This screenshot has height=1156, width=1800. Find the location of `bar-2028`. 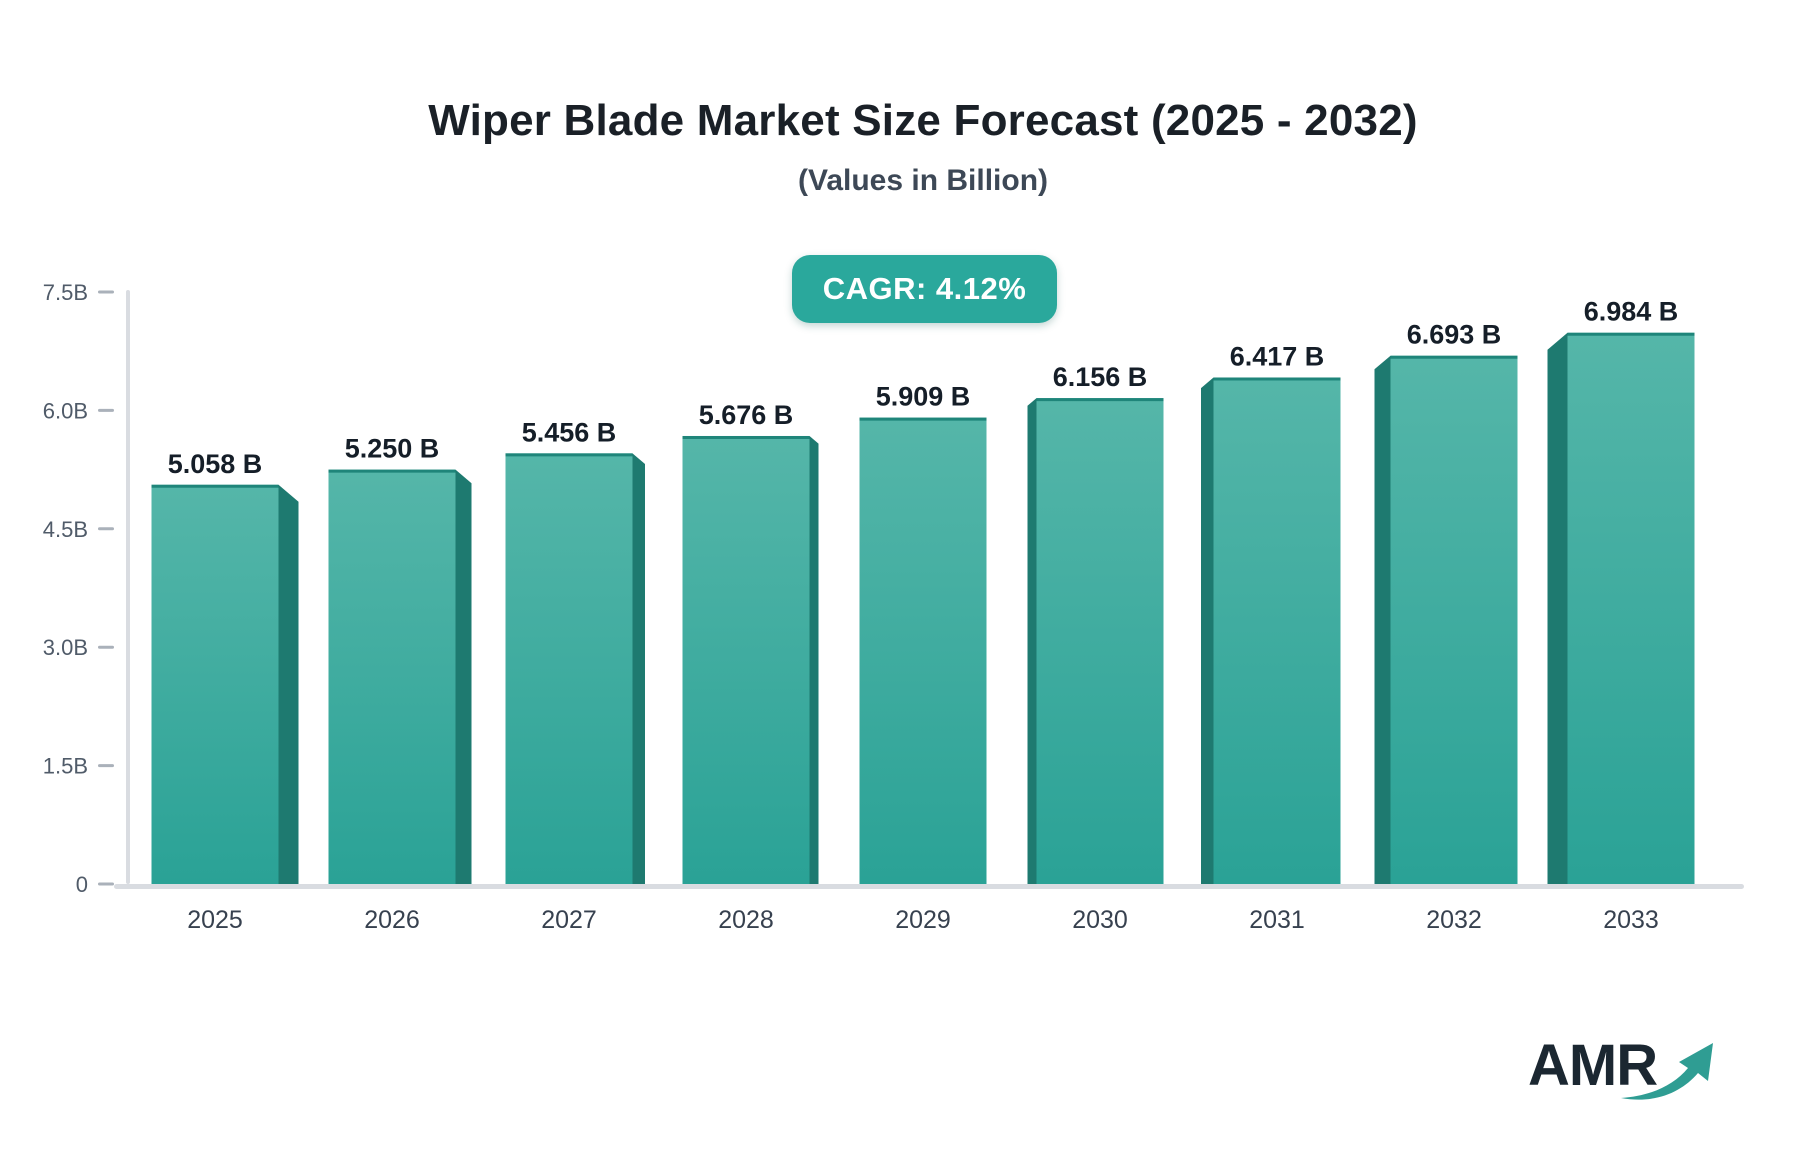

bar-2028 is located at coordinates (746, 659).